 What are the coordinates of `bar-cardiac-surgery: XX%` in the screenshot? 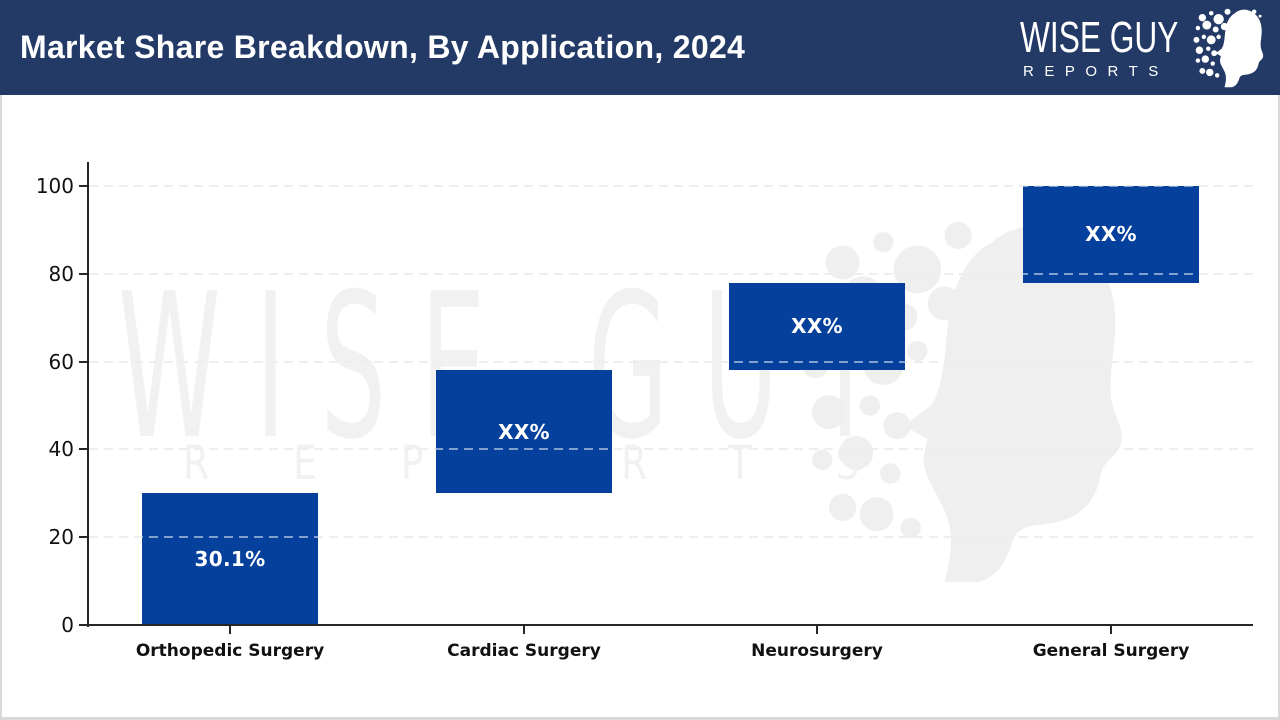 It's located at (524, 431).